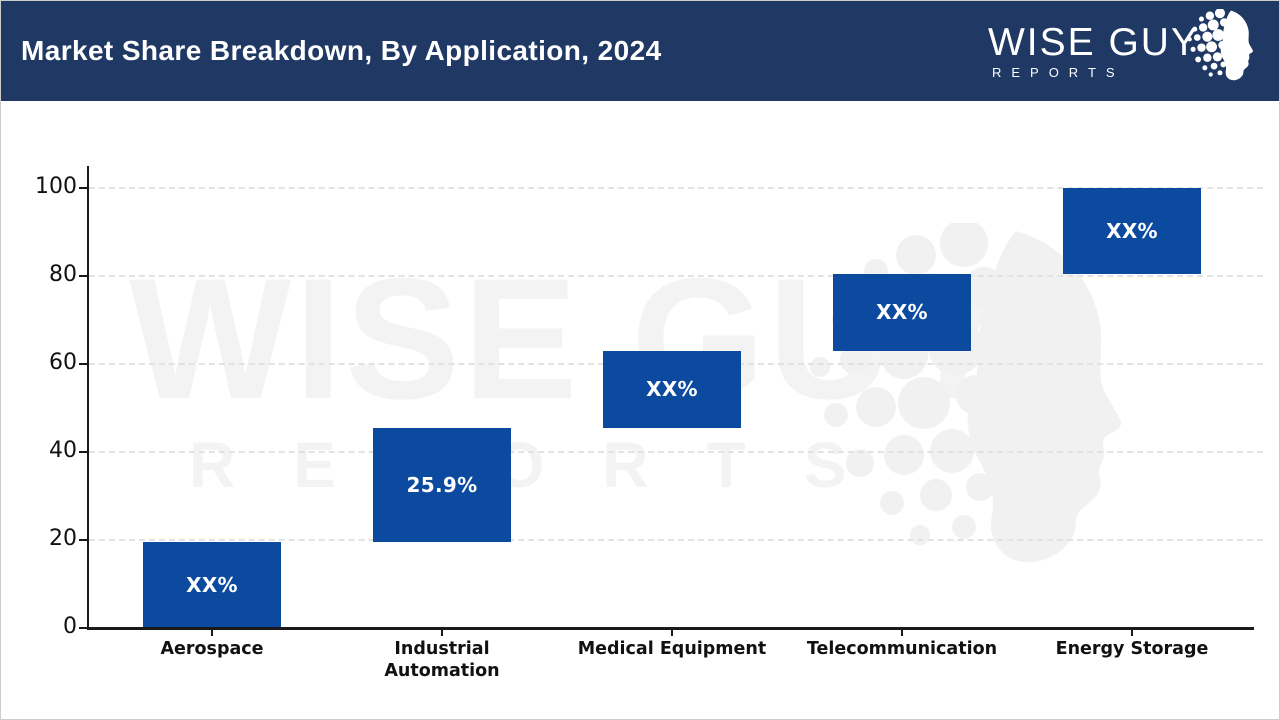 The image size is (1280, 720). I want to click on bar-value-label: 25.9%, so click(442, 484).